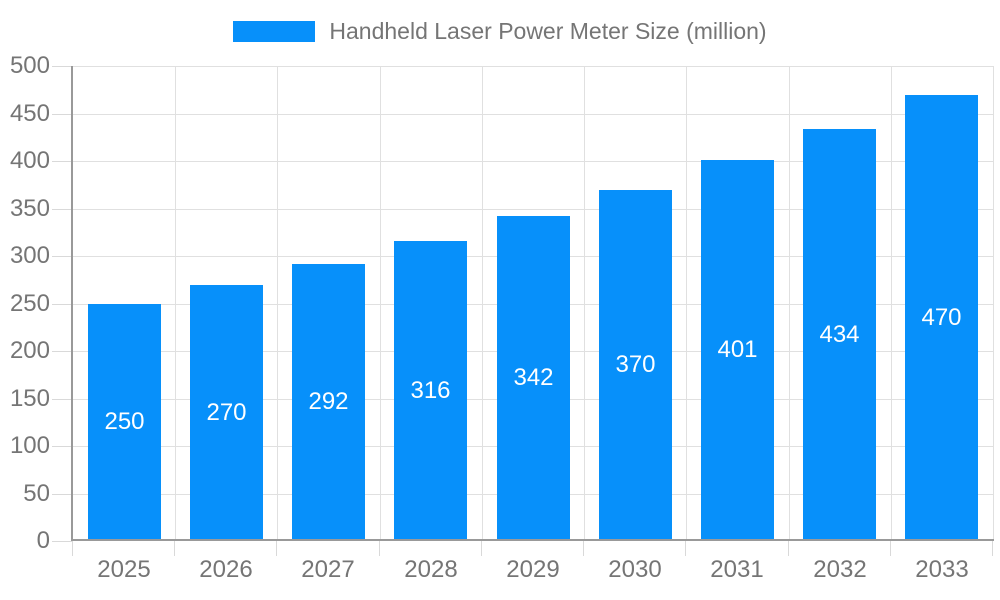  What do you see at coordinates (328, 569) in the screenshot?
I see `x-axis-tick-label: 2027` at bounding box center [328, 569].